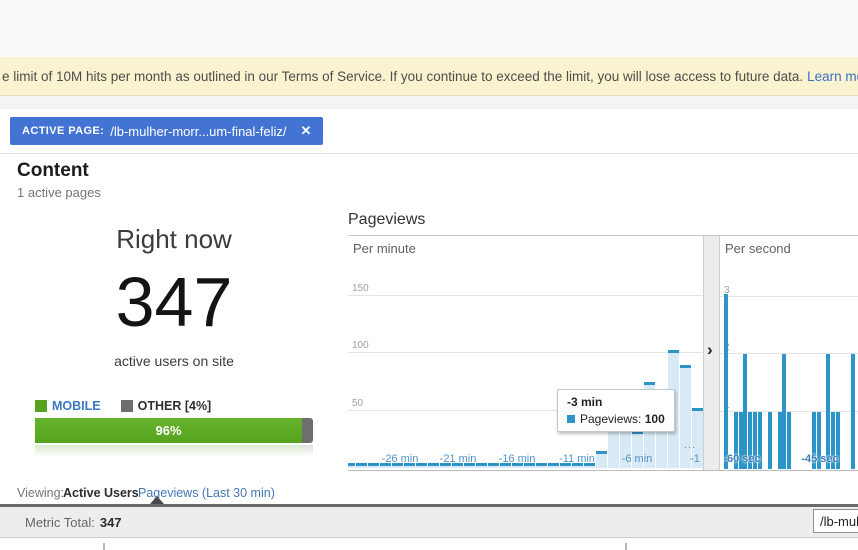  What do you see at coordinates (174, 239) in the screenshot?
I see `right-now-title: Right now` at bounding box center [174, 239].